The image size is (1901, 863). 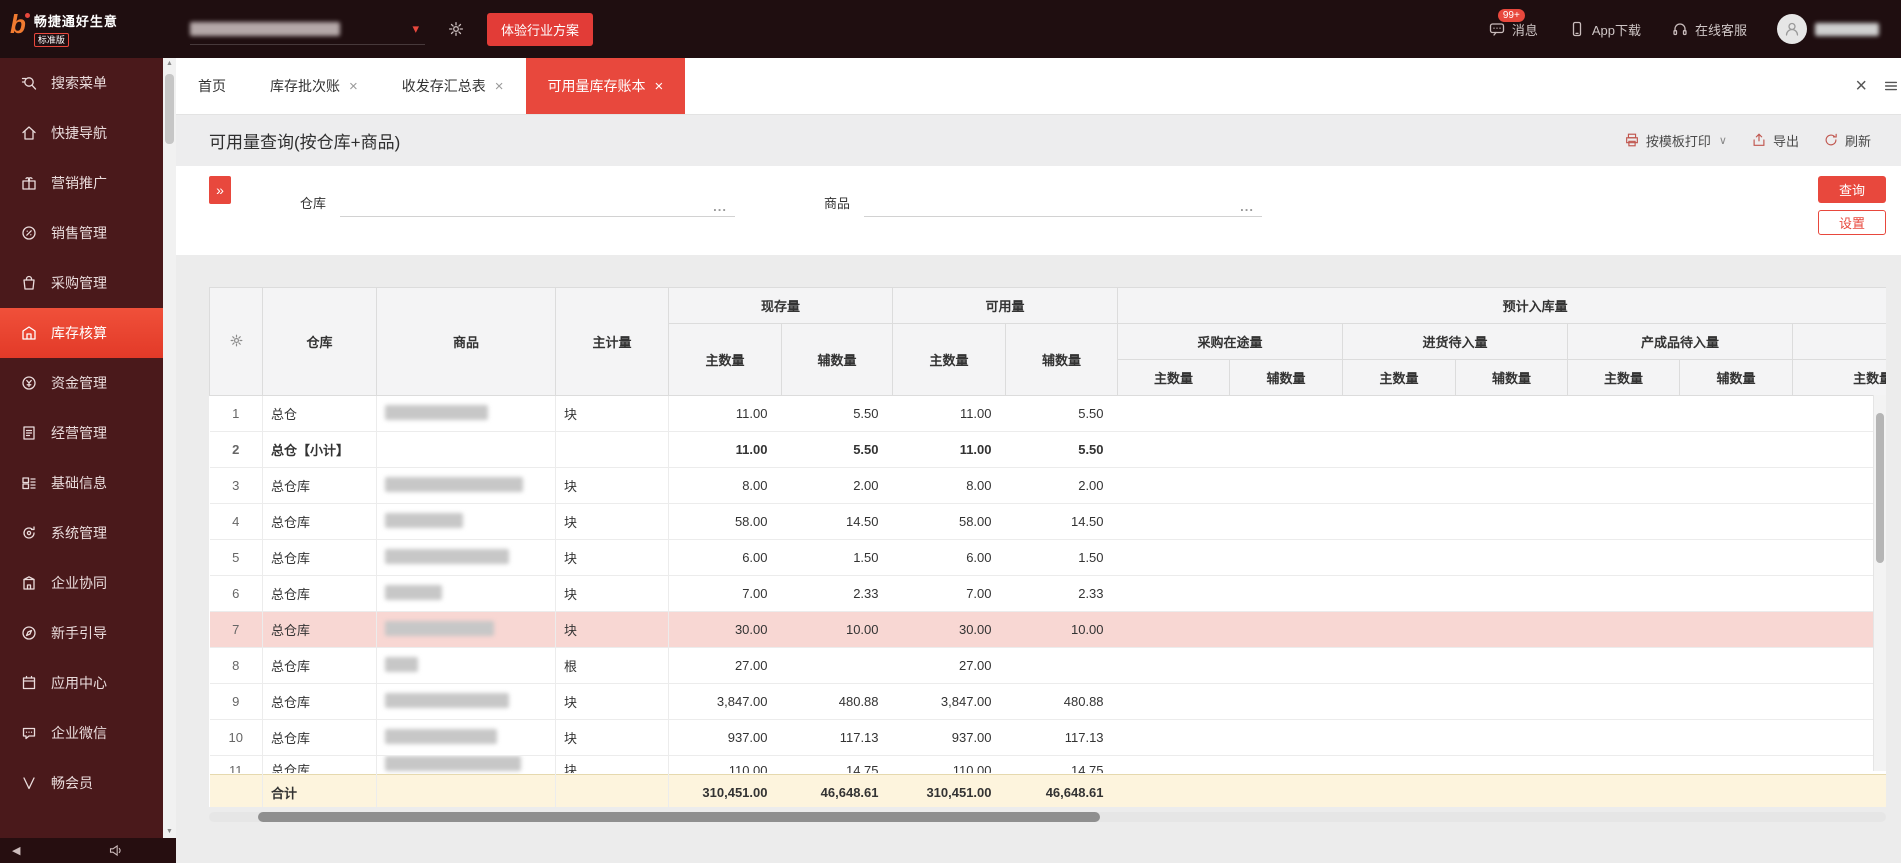 What do you see at coordinates (949, 359) in the screenshot?
I see `col-available-main-qty: 主数量` at bounding box center [949, 359].